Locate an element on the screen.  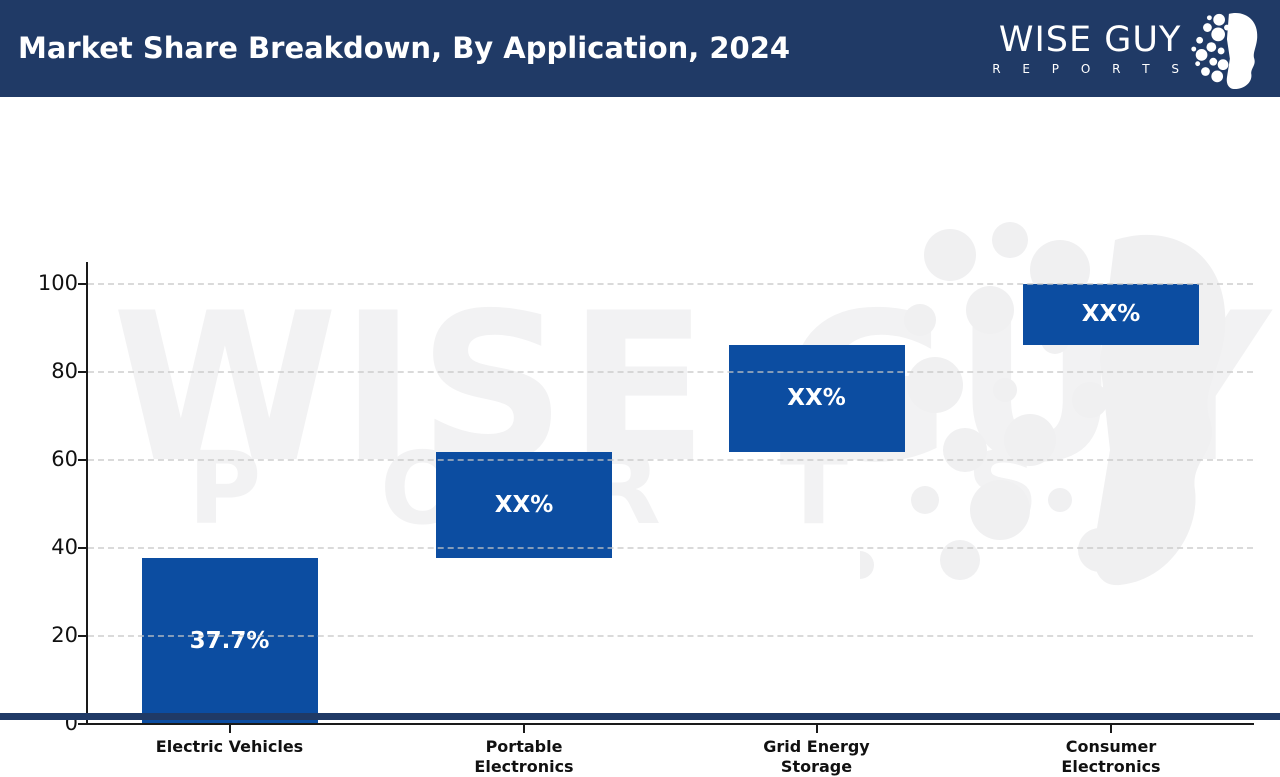
y-tick-label-20: 20 is located at coordinates (64, 634).